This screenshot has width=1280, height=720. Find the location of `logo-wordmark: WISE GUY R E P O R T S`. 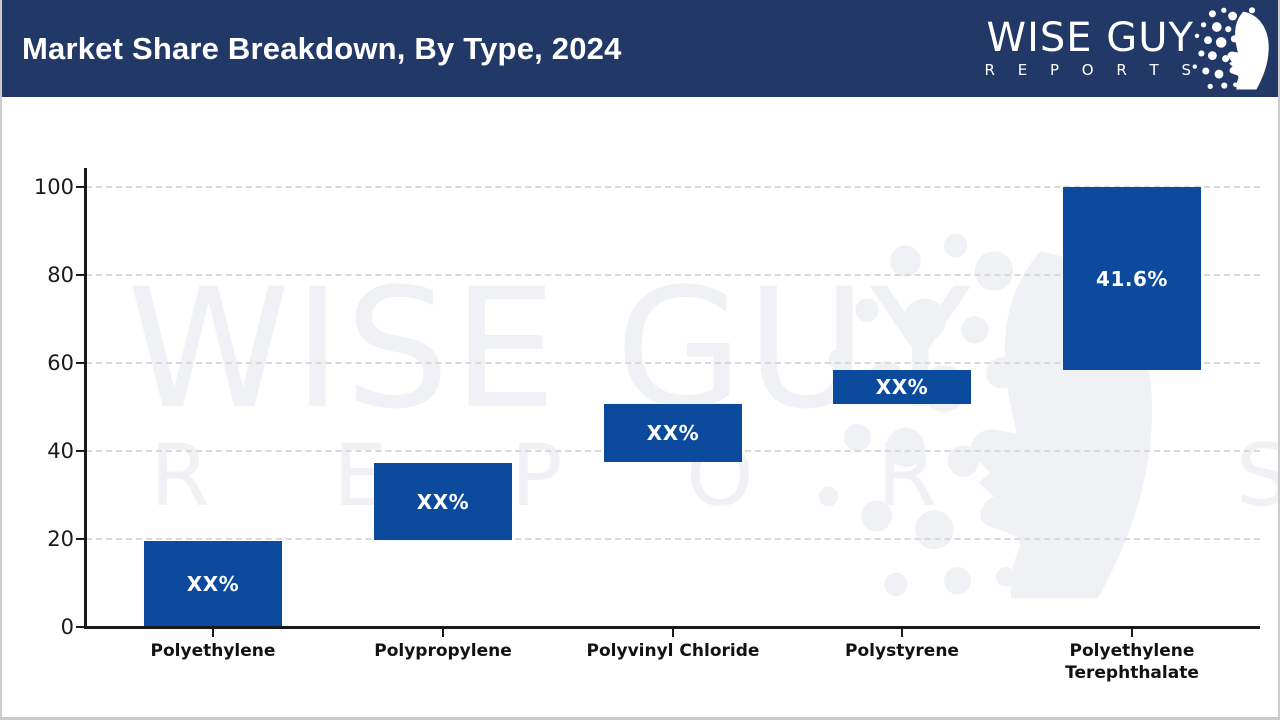

logo-wordmark: WISE GUY R E P O R T S is located at coordinates (1090, 48).